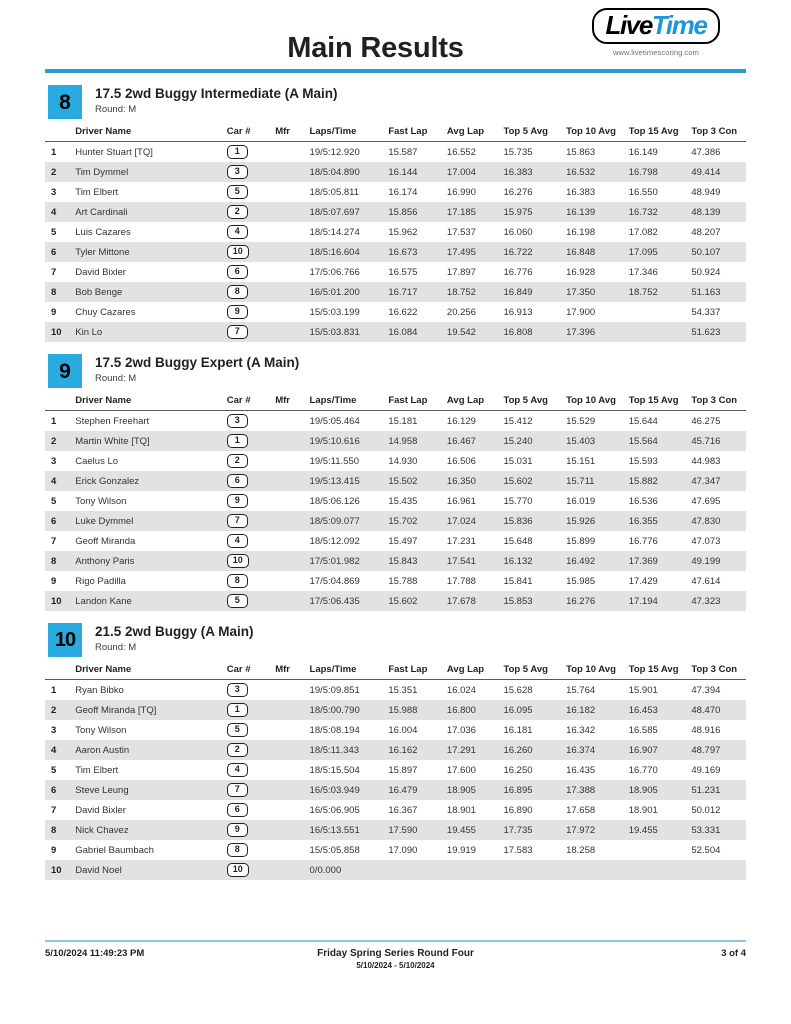 This screenshot has height=1024, width=791. Describe the element at coordinates (706, 770) in the screenshot. I see `cell-top3con: 49.169` at that location.